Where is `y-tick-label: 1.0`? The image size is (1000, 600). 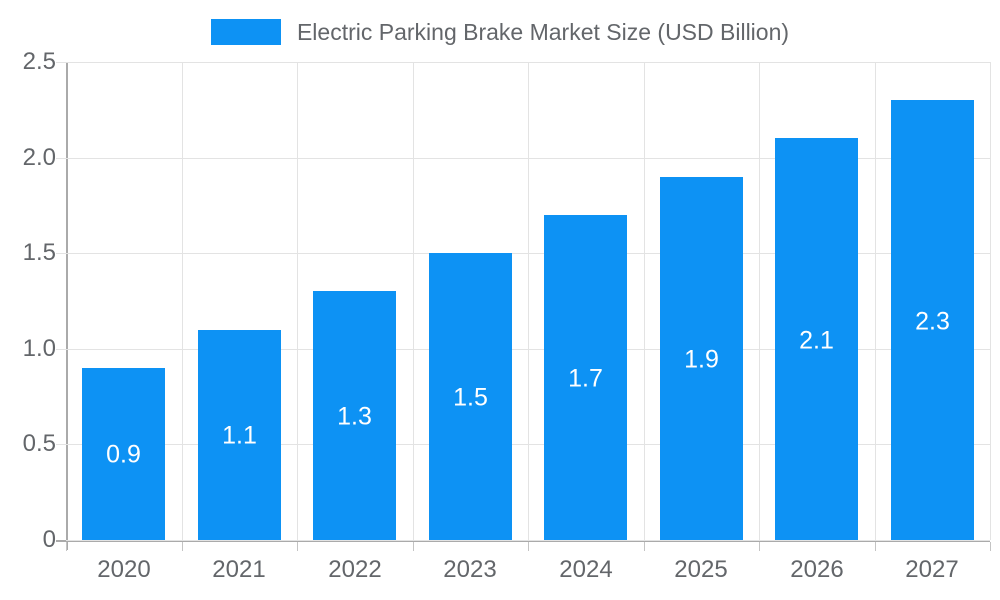
y-tick-label: 1.0 is located at coordinates (39, 348).